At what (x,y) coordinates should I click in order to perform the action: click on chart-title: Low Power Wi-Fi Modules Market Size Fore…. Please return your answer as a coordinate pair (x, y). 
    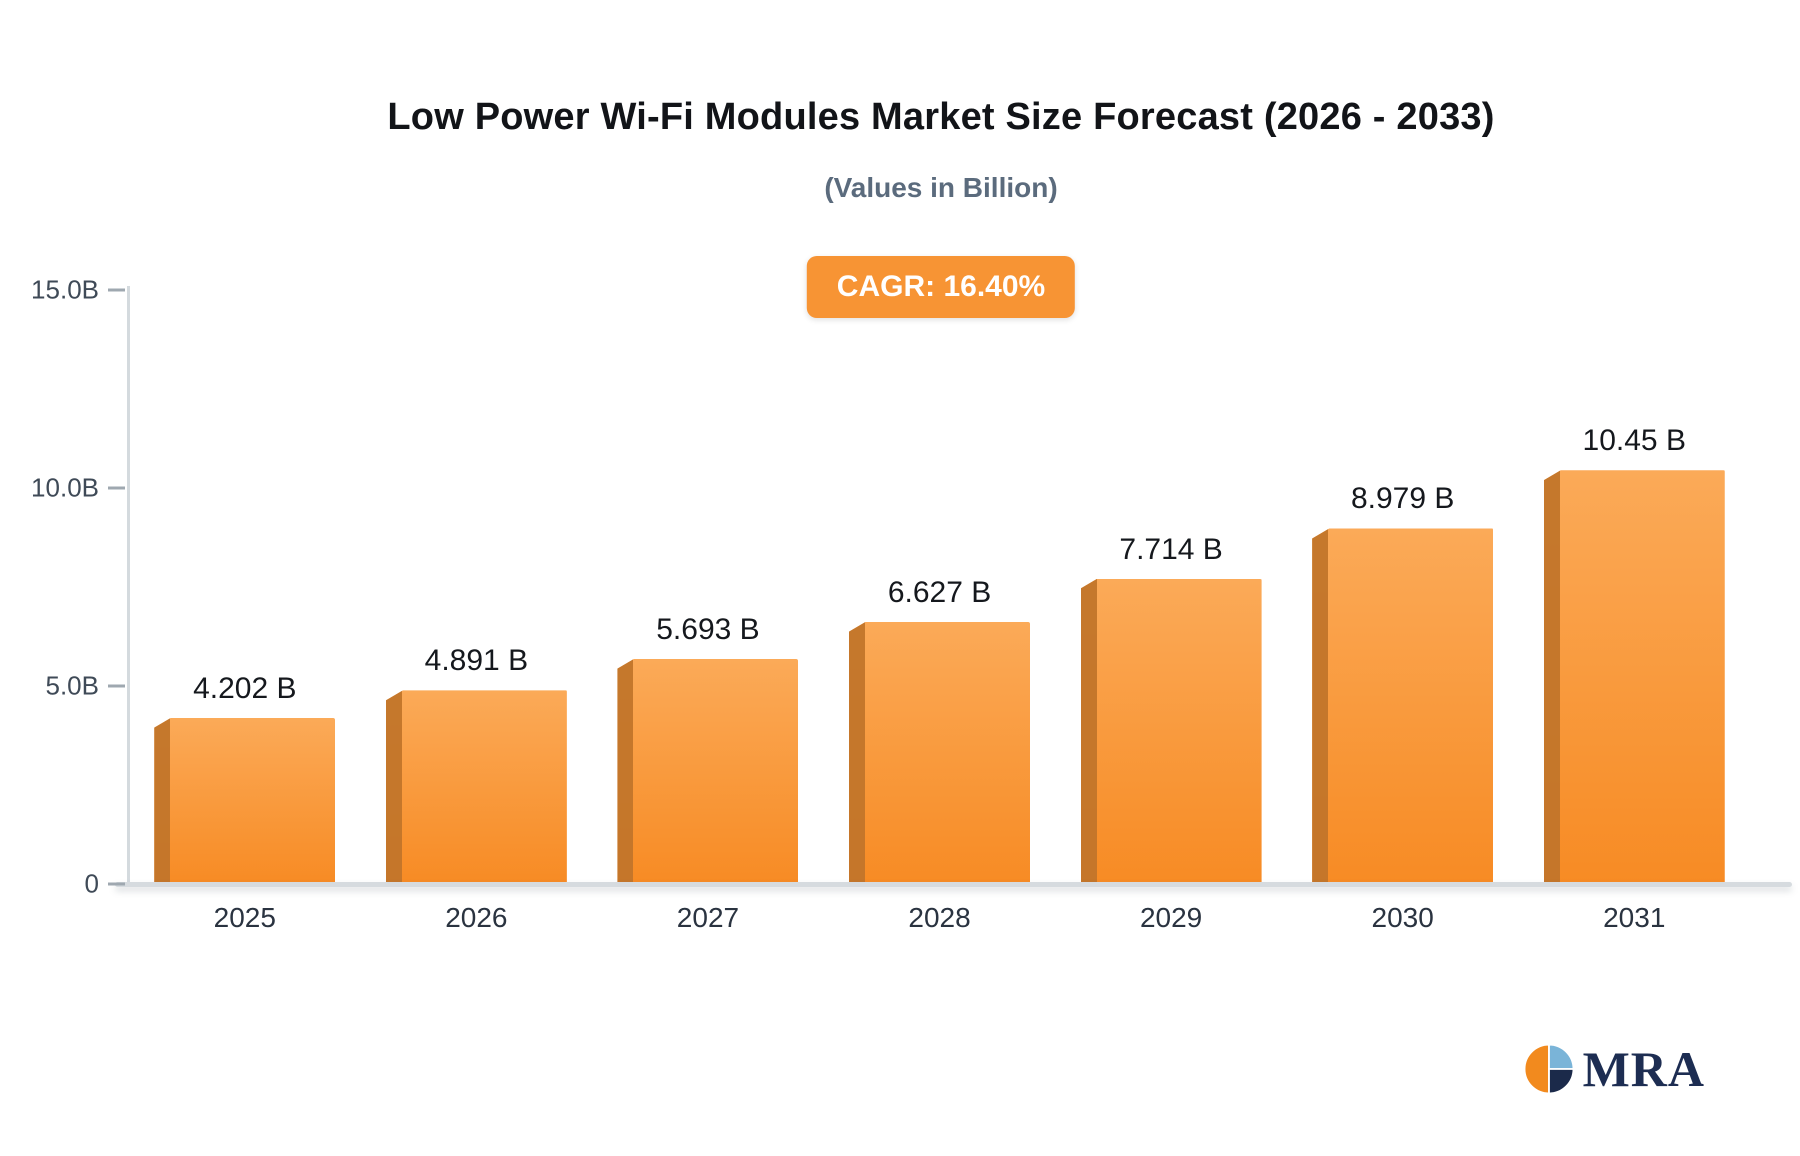
    Looking at the image, I should click on (941, 117).